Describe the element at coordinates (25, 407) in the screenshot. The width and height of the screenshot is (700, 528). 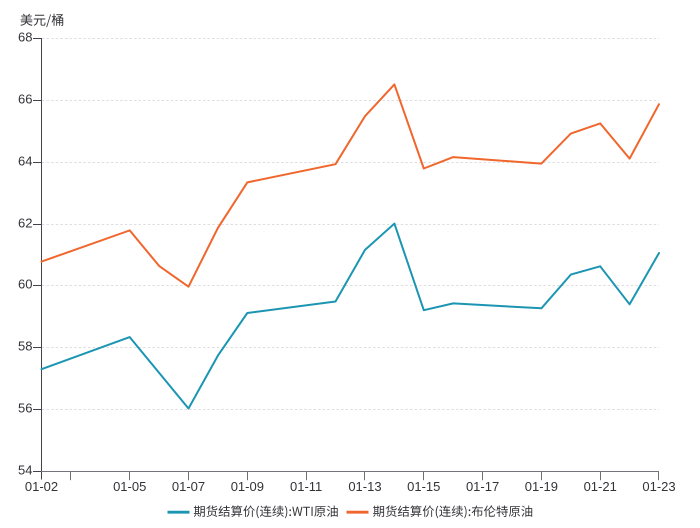
I see `svg-text: 56` at that location.